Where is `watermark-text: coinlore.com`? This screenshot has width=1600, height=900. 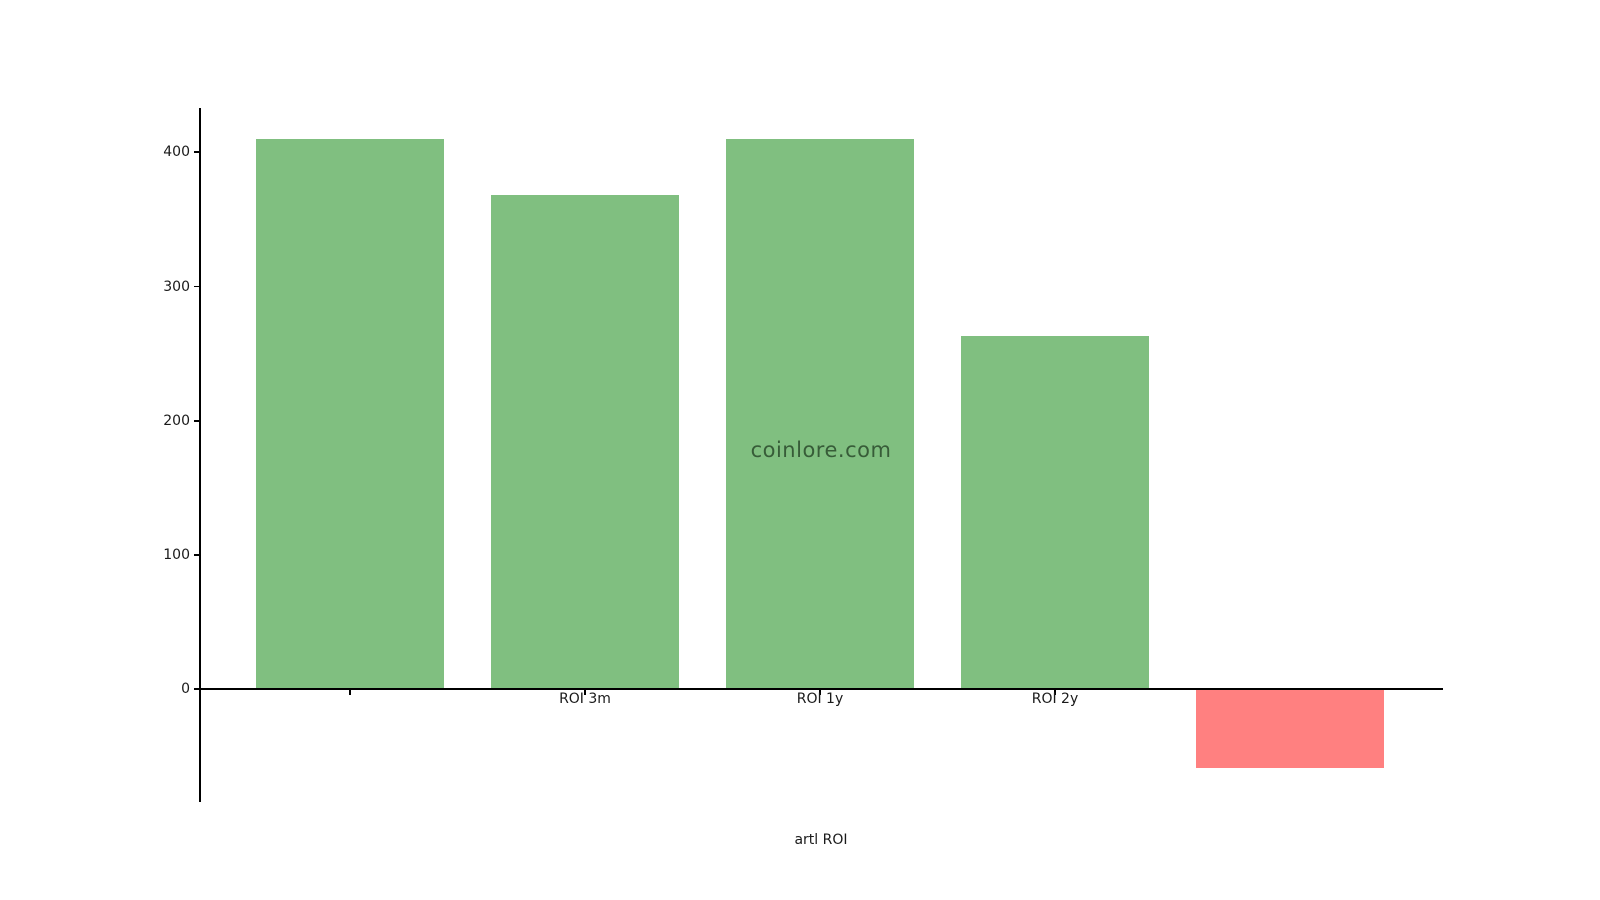
watermark-text: coinlore.com is located at coordinates (821, 450).